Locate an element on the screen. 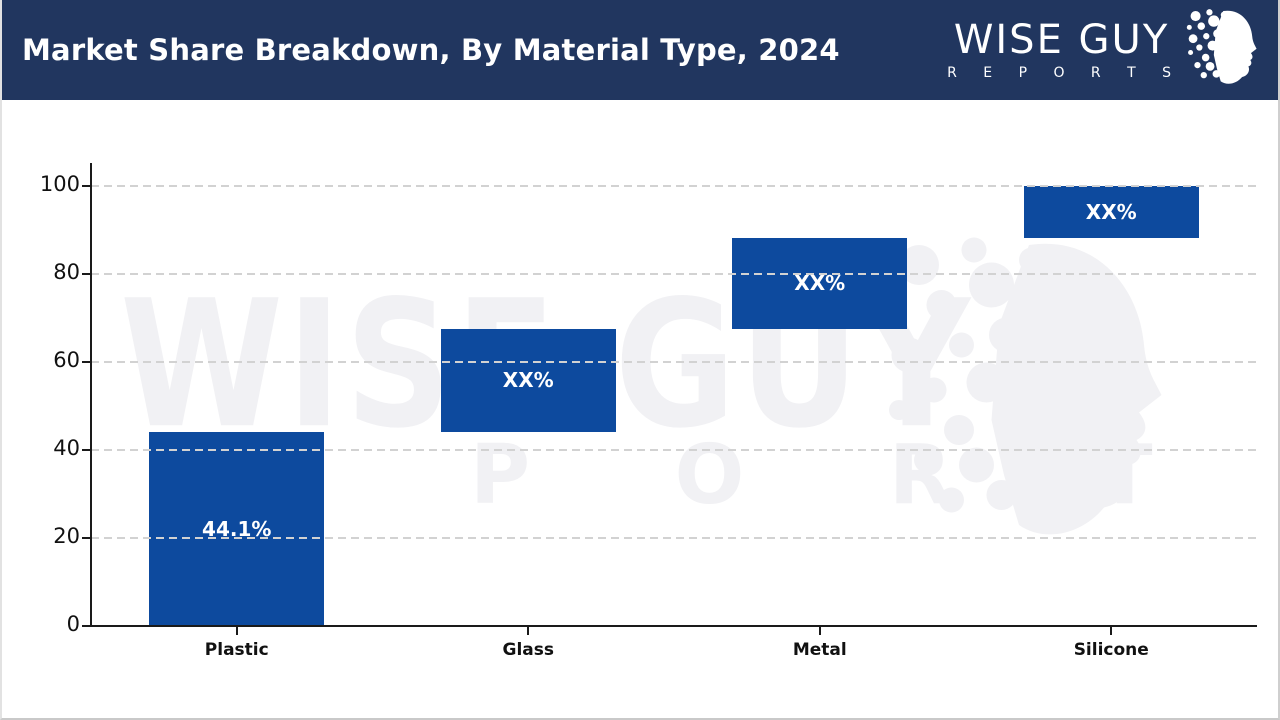 The height and width of the screenshot is (720, 1280). logo-brand-subtitle: R E P O R T S is located at coordinates (1064, 73).